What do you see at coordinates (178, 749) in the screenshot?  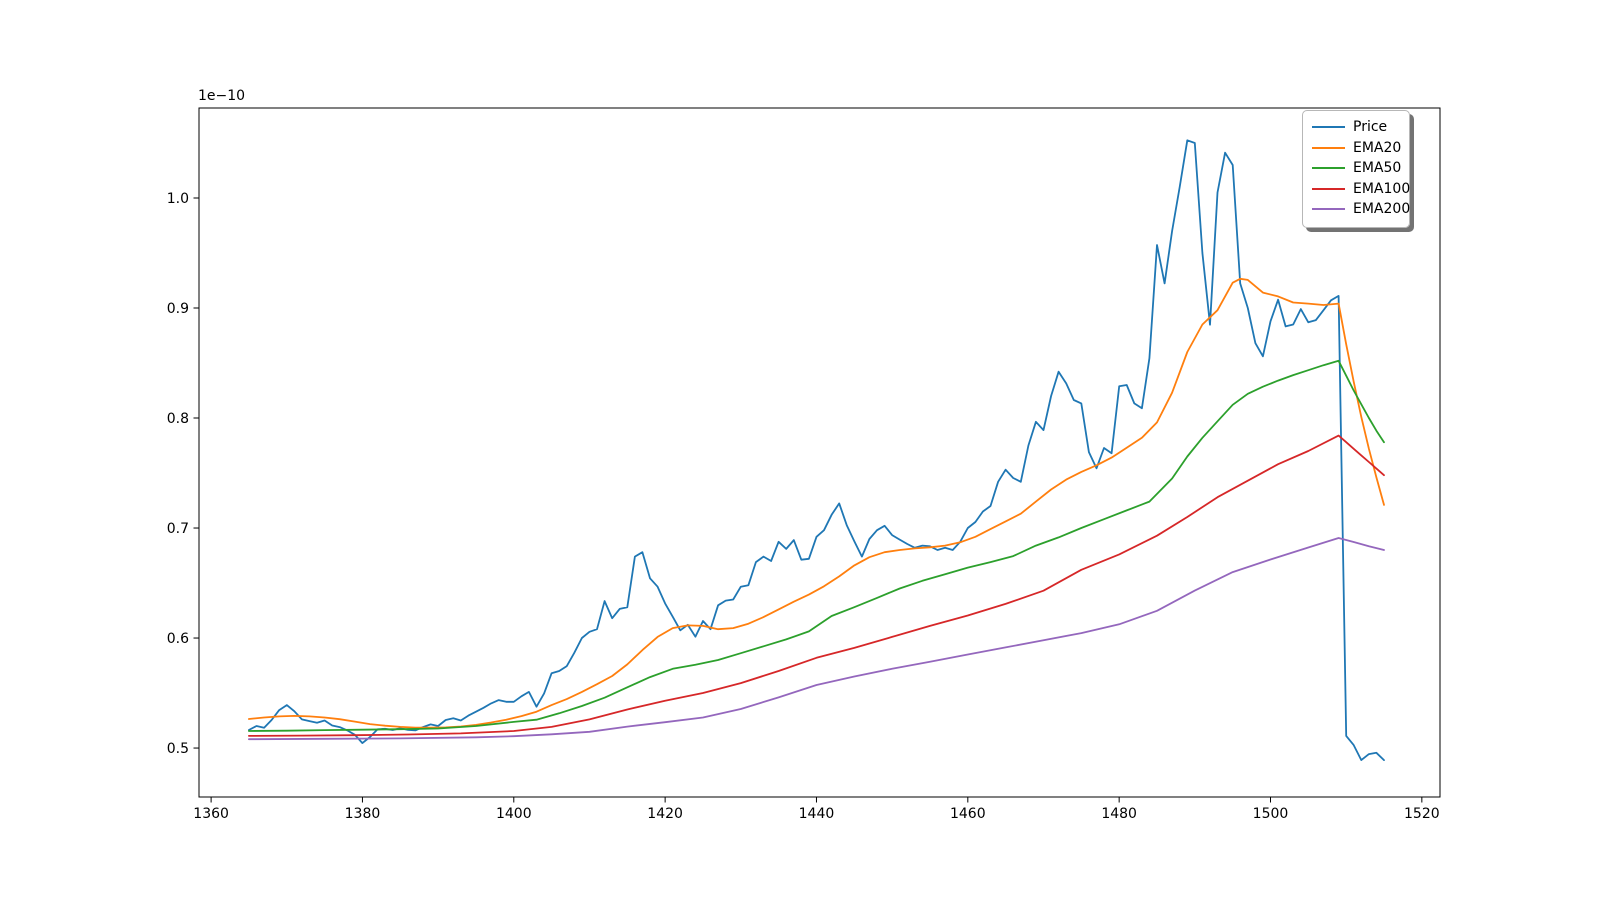 I see `y-tick-label: 0.5` at bounding box center [178, 749].